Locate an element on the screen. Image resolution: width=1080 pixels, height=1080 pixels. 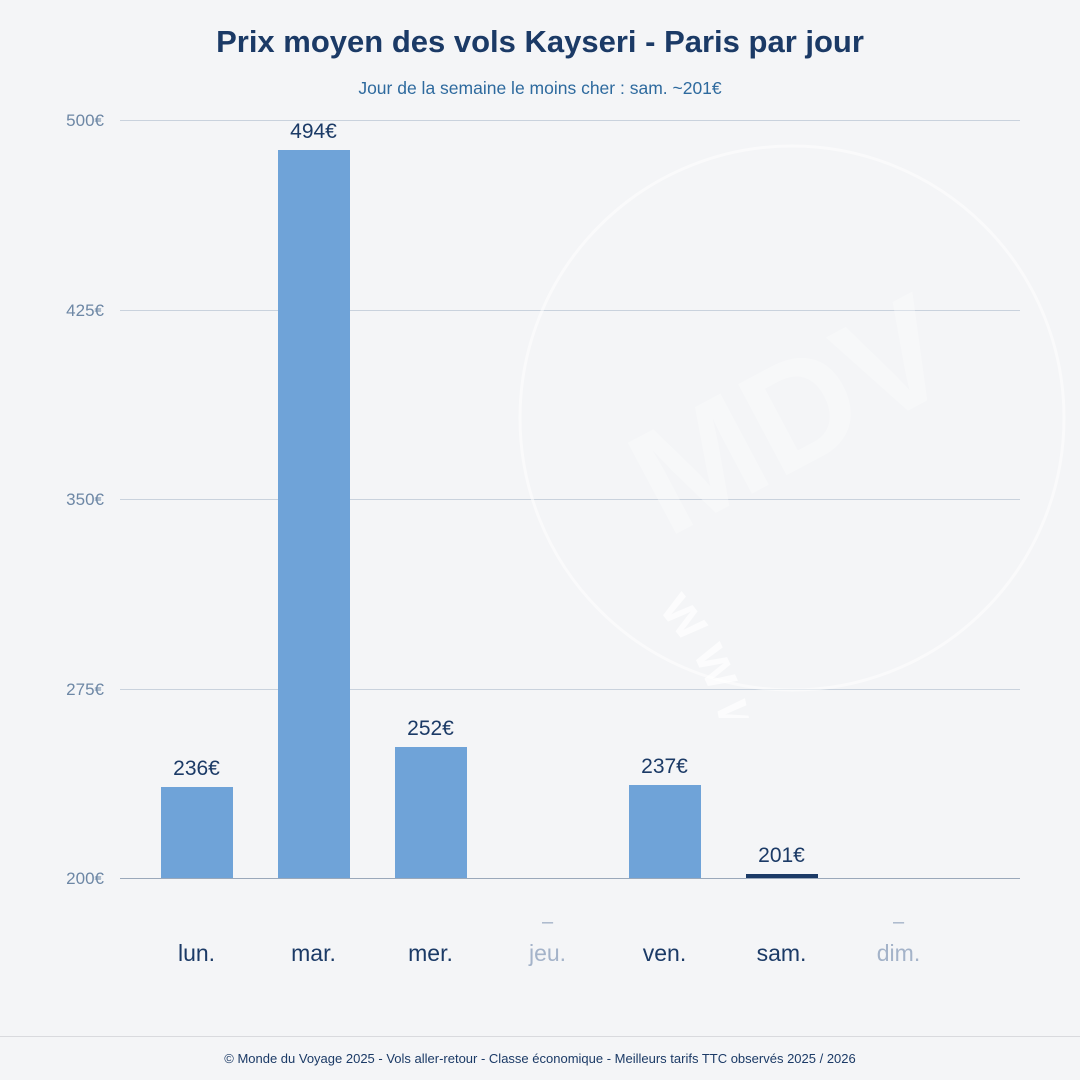
y-axis-label-425: 425€ is located at coordinates (85, 310).